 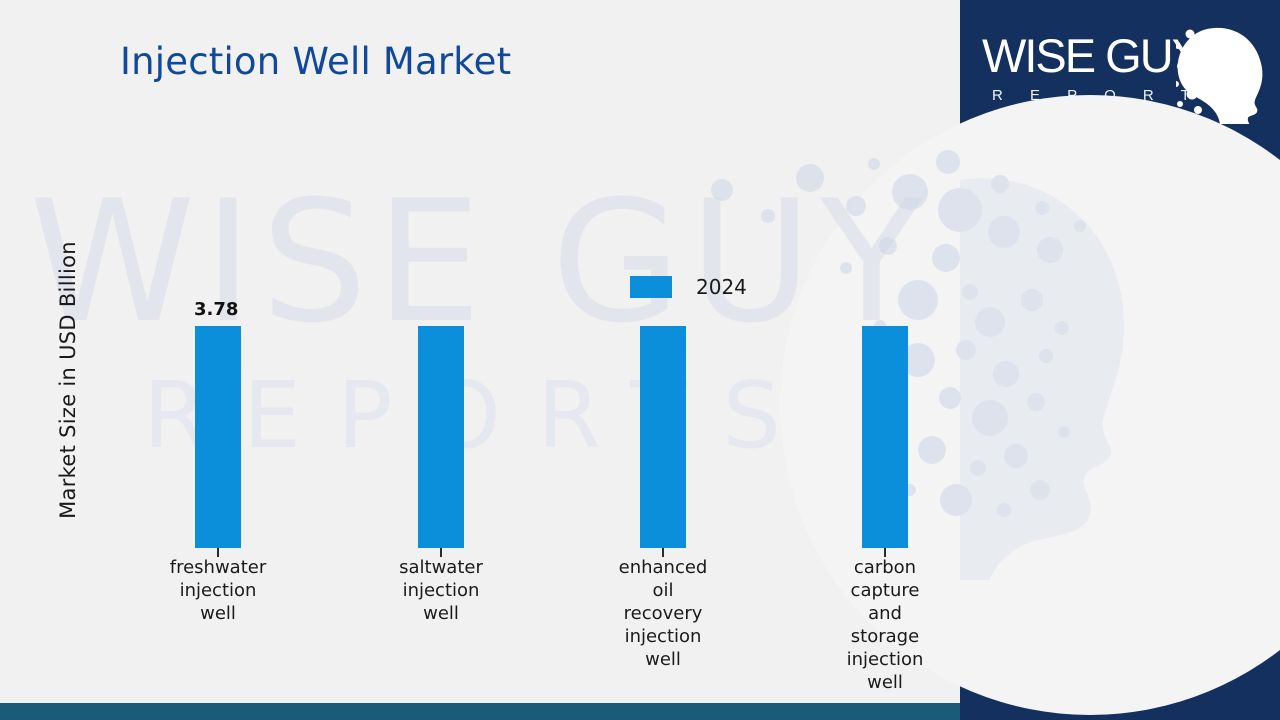 I want to click on category-label-line: and, so click(x=885, y=613).